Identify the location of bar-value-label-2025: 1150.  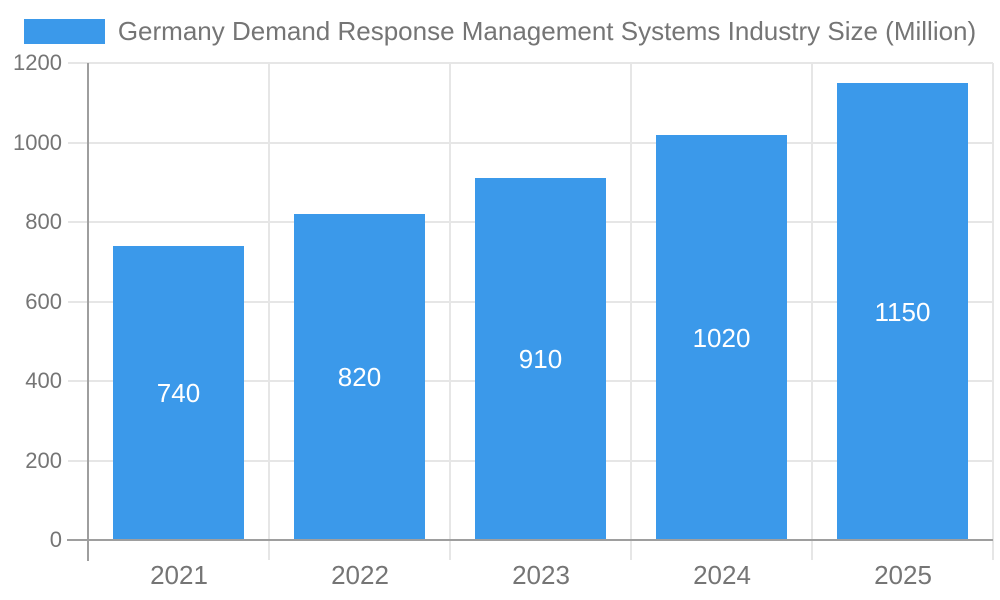
(902, 312).